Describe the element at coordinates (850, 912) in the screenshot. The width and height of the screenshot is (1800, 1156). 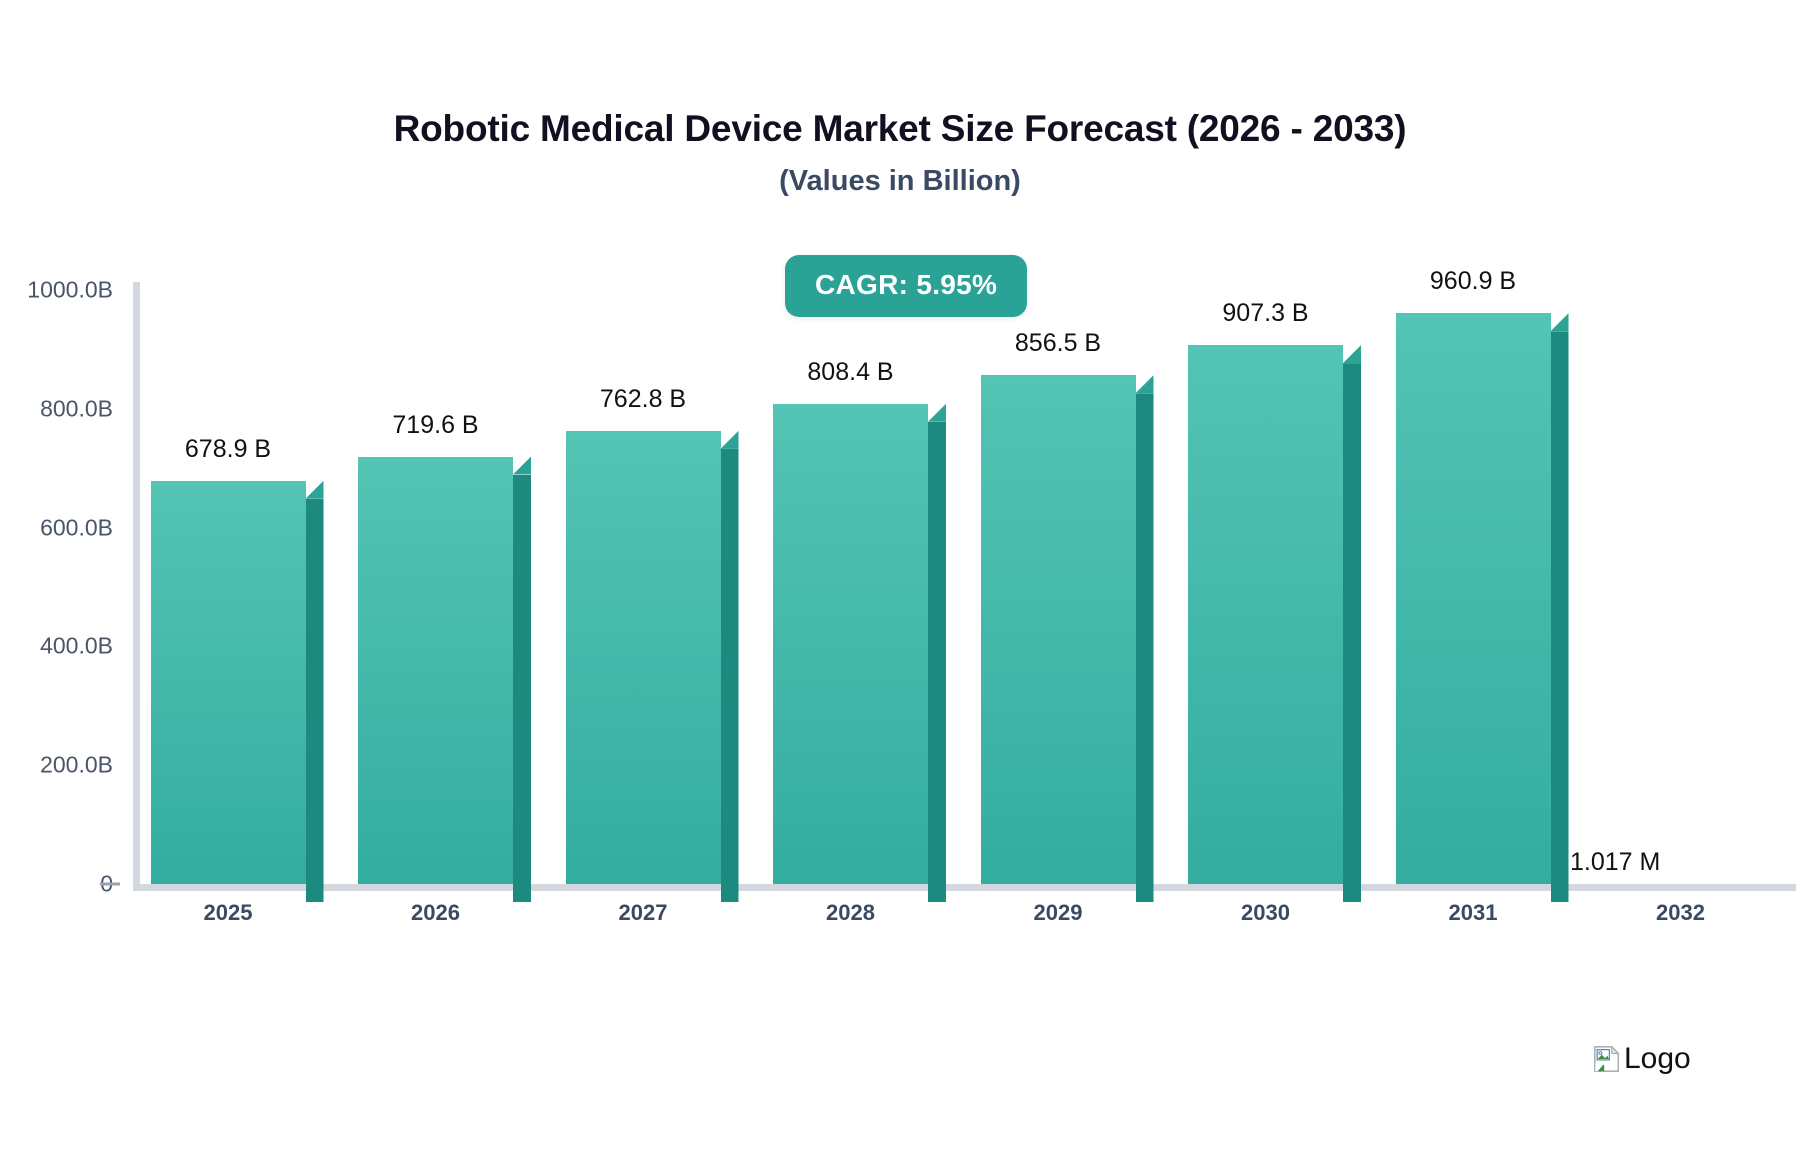
I see `x-axis-tick-label-2028: 2028` at that location.